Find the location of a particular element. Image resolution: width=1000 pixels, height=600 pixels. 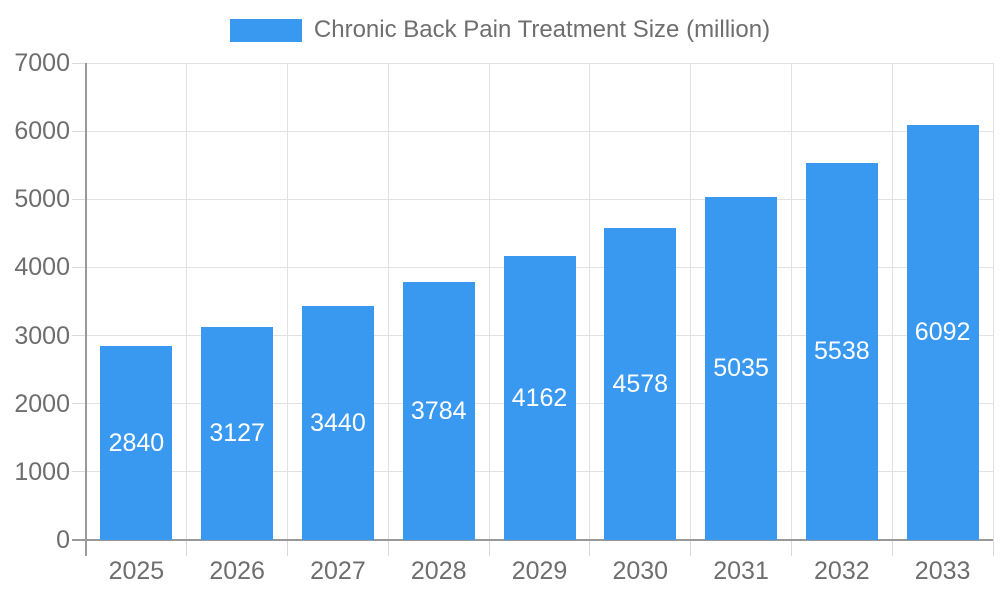

x-tick-label-2029: 2029 is located at coordinates (539, 571).